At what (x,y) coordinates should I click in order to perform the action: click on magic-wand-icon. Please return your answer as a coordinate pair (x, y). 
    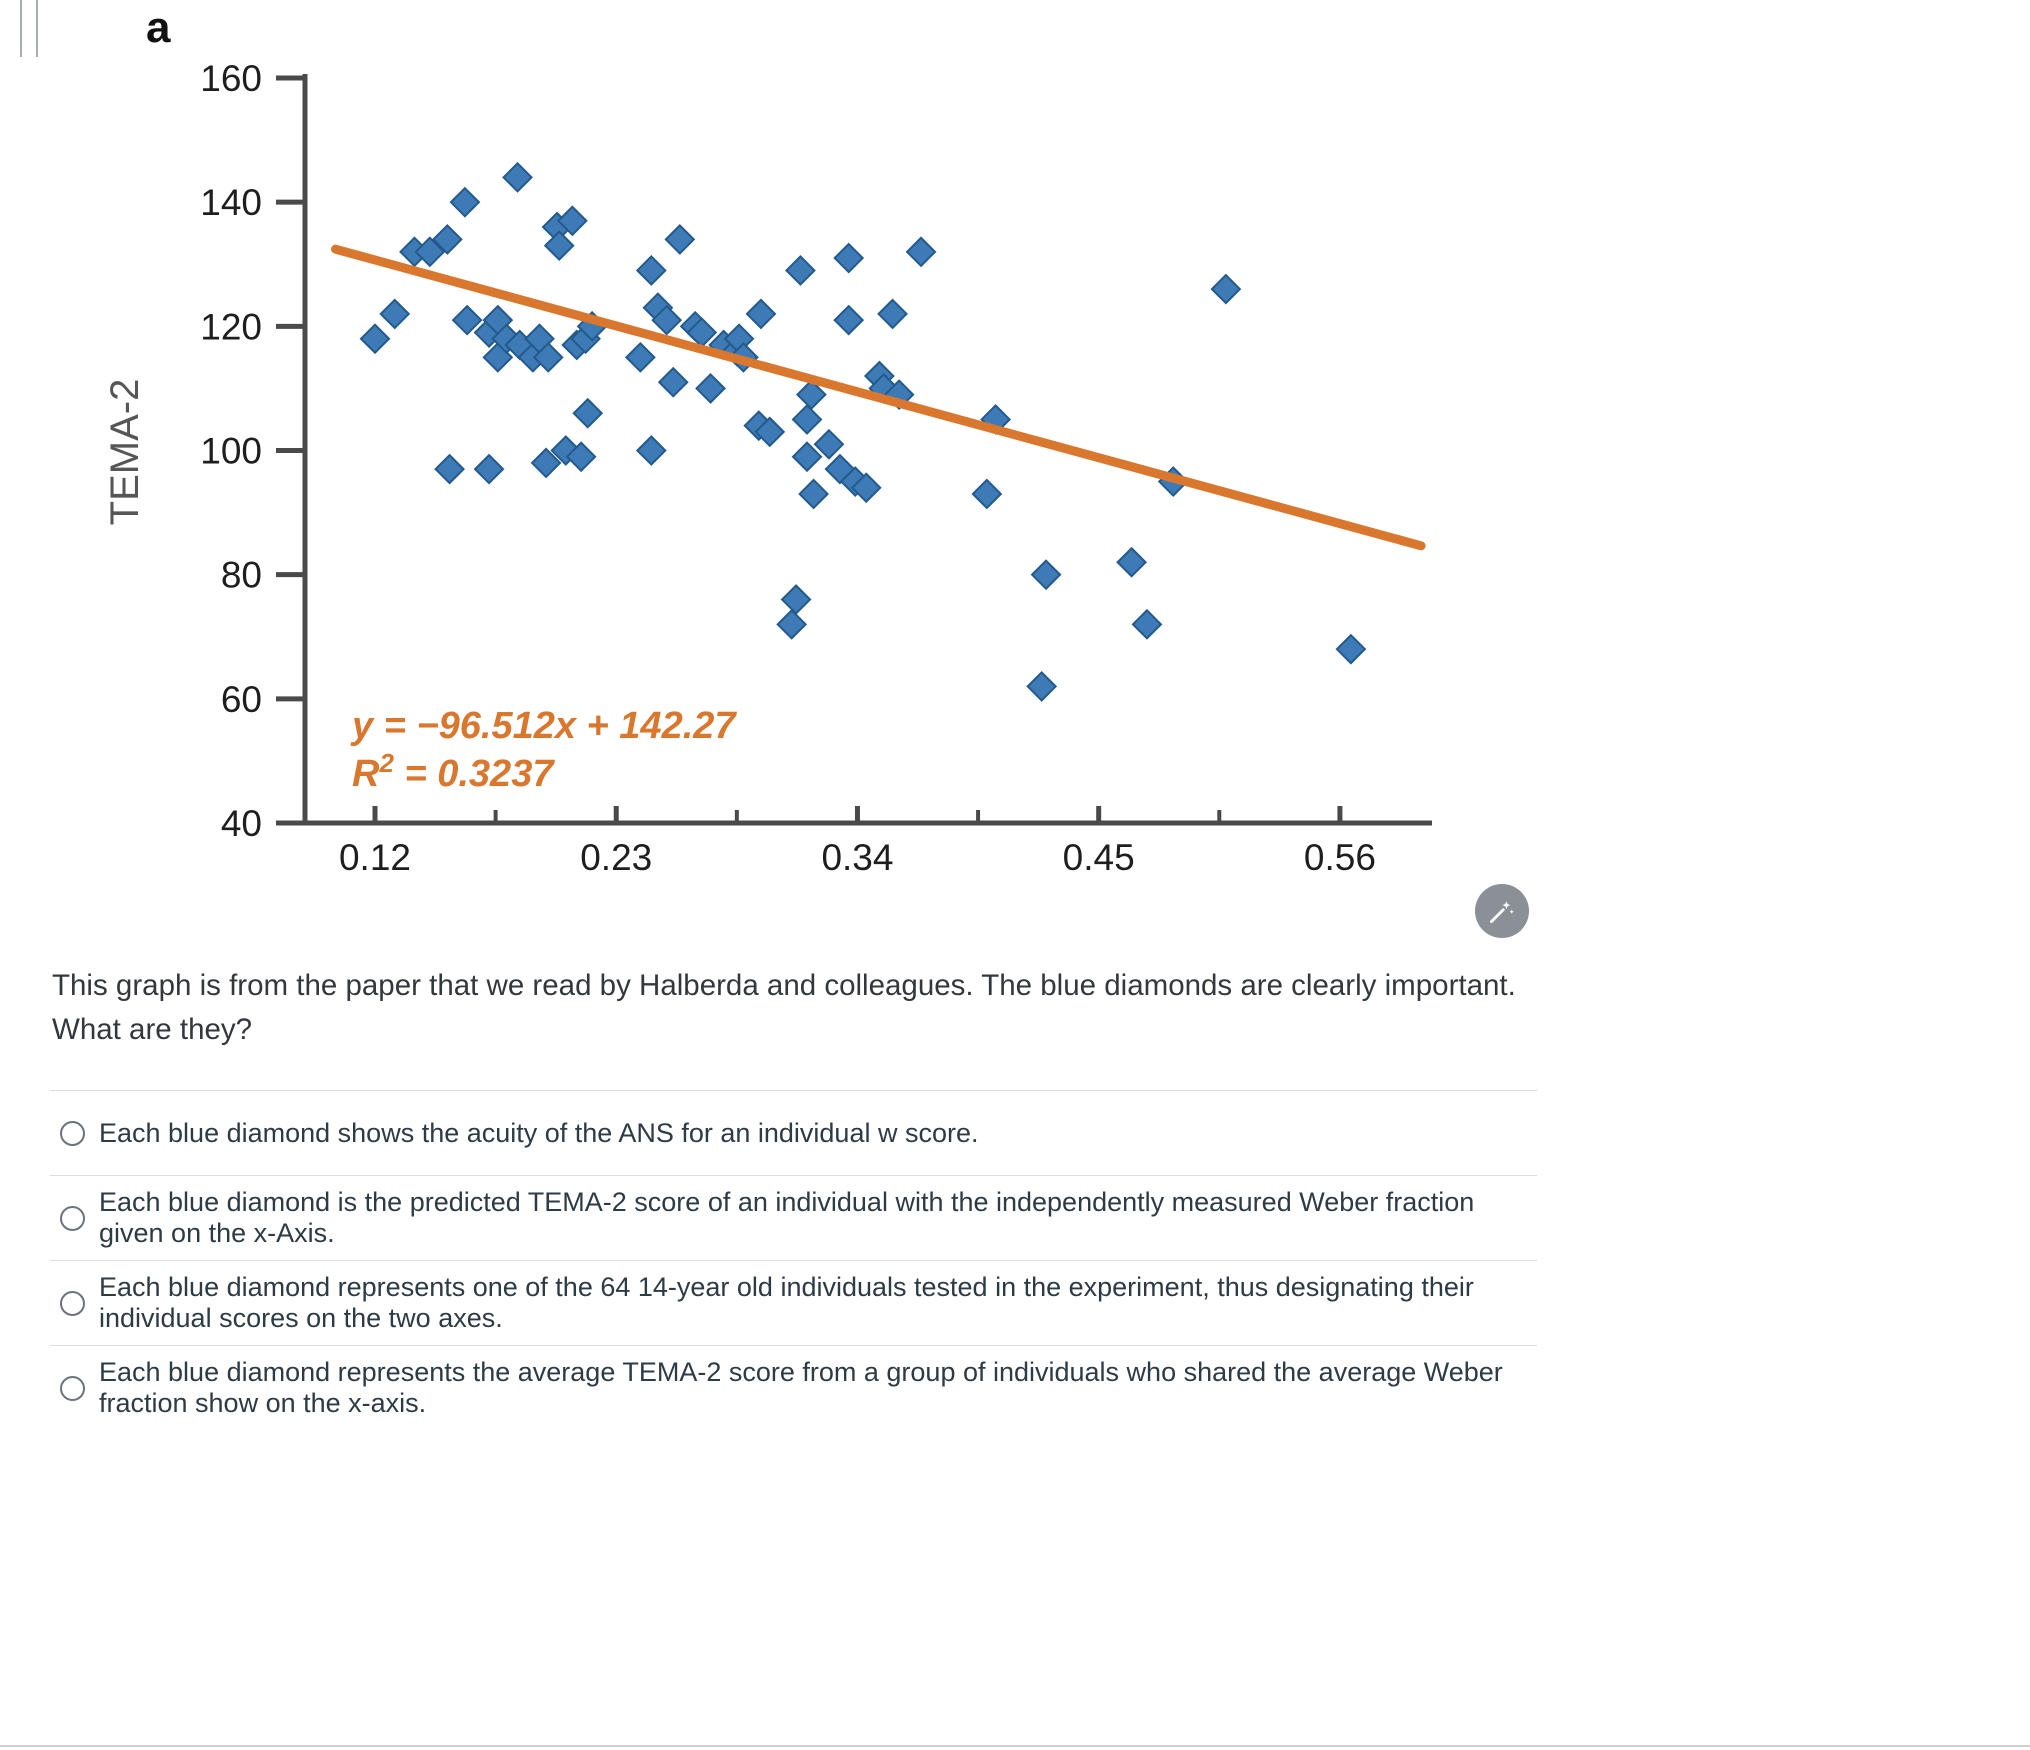
    Looking at the image, I should click on (1502, 912).